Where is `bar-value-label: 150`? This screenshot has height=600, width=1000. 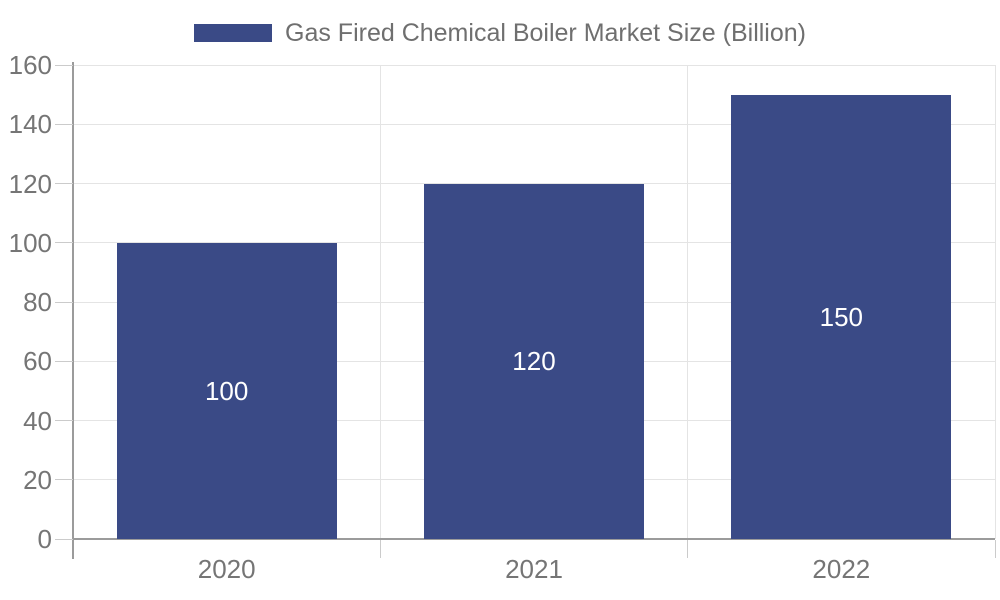 bar-value-label: 150 is located at coordinates (841, 316).